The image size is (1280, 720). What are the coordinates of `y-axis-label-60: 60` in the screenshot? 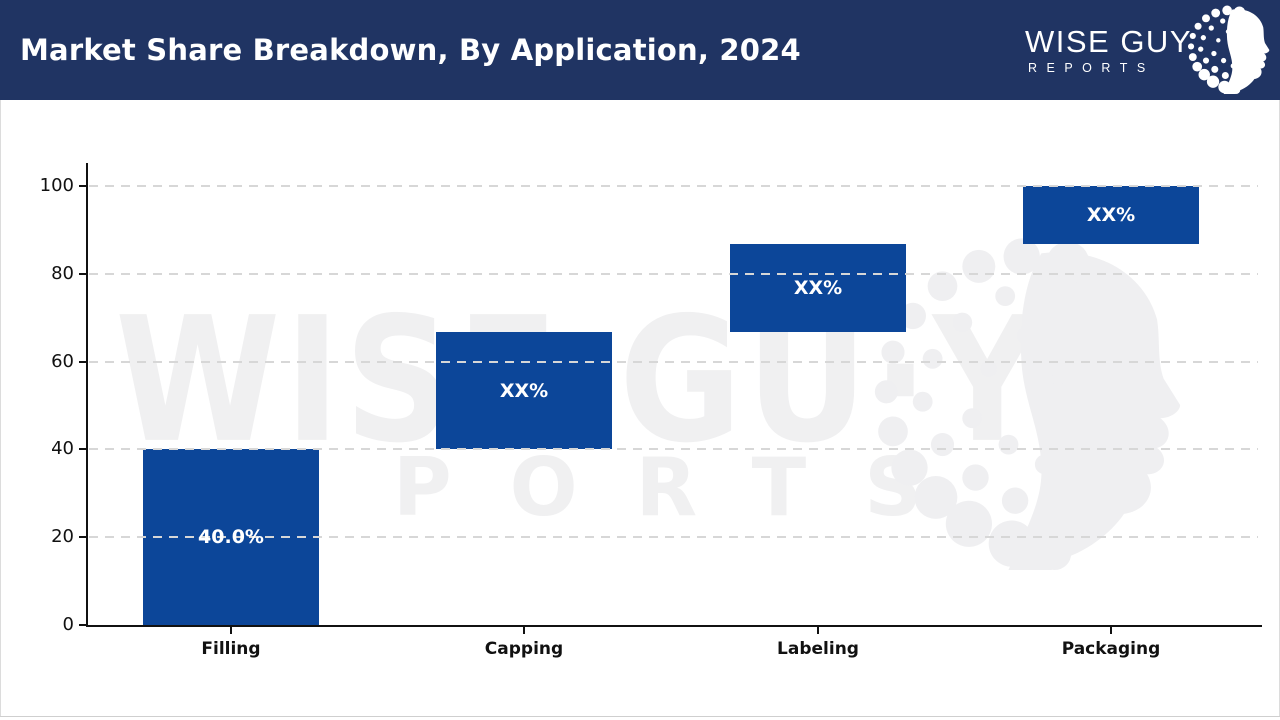 It's located at (62, 361).